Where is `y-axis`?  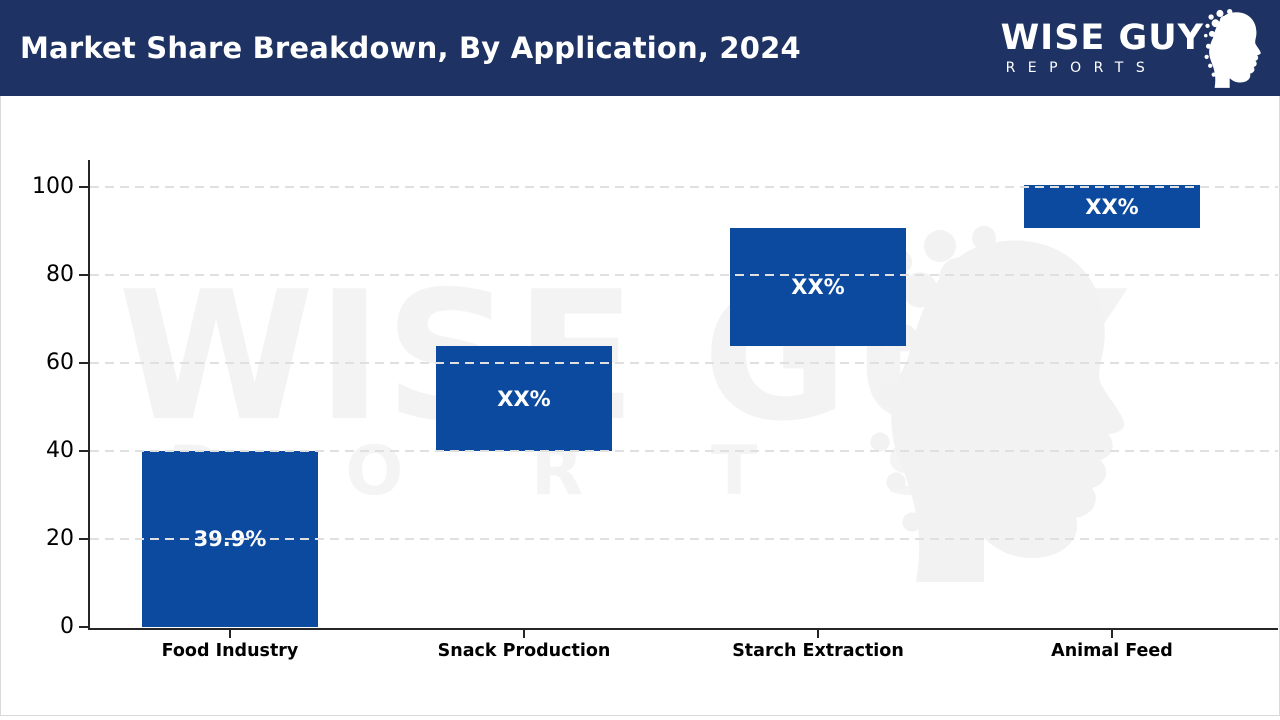
y-axis is located at coordinates (89, 395).